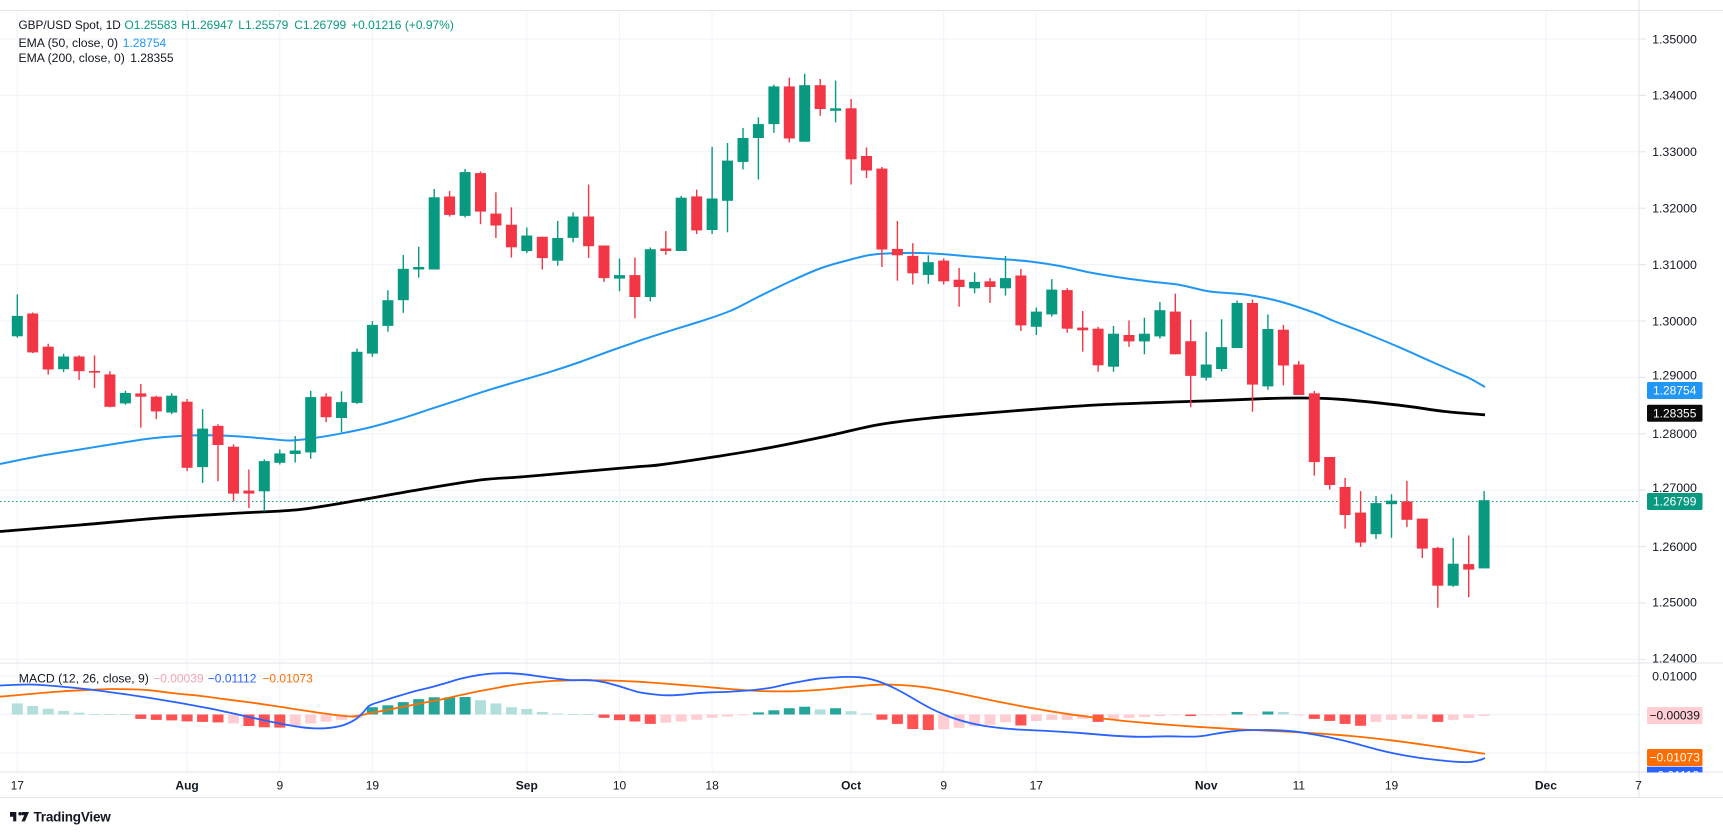  What do you see at coordinates (1674, 677) in the screenshot?
I see `svg-text: 0.01000` at bounding box center [1674, 677].